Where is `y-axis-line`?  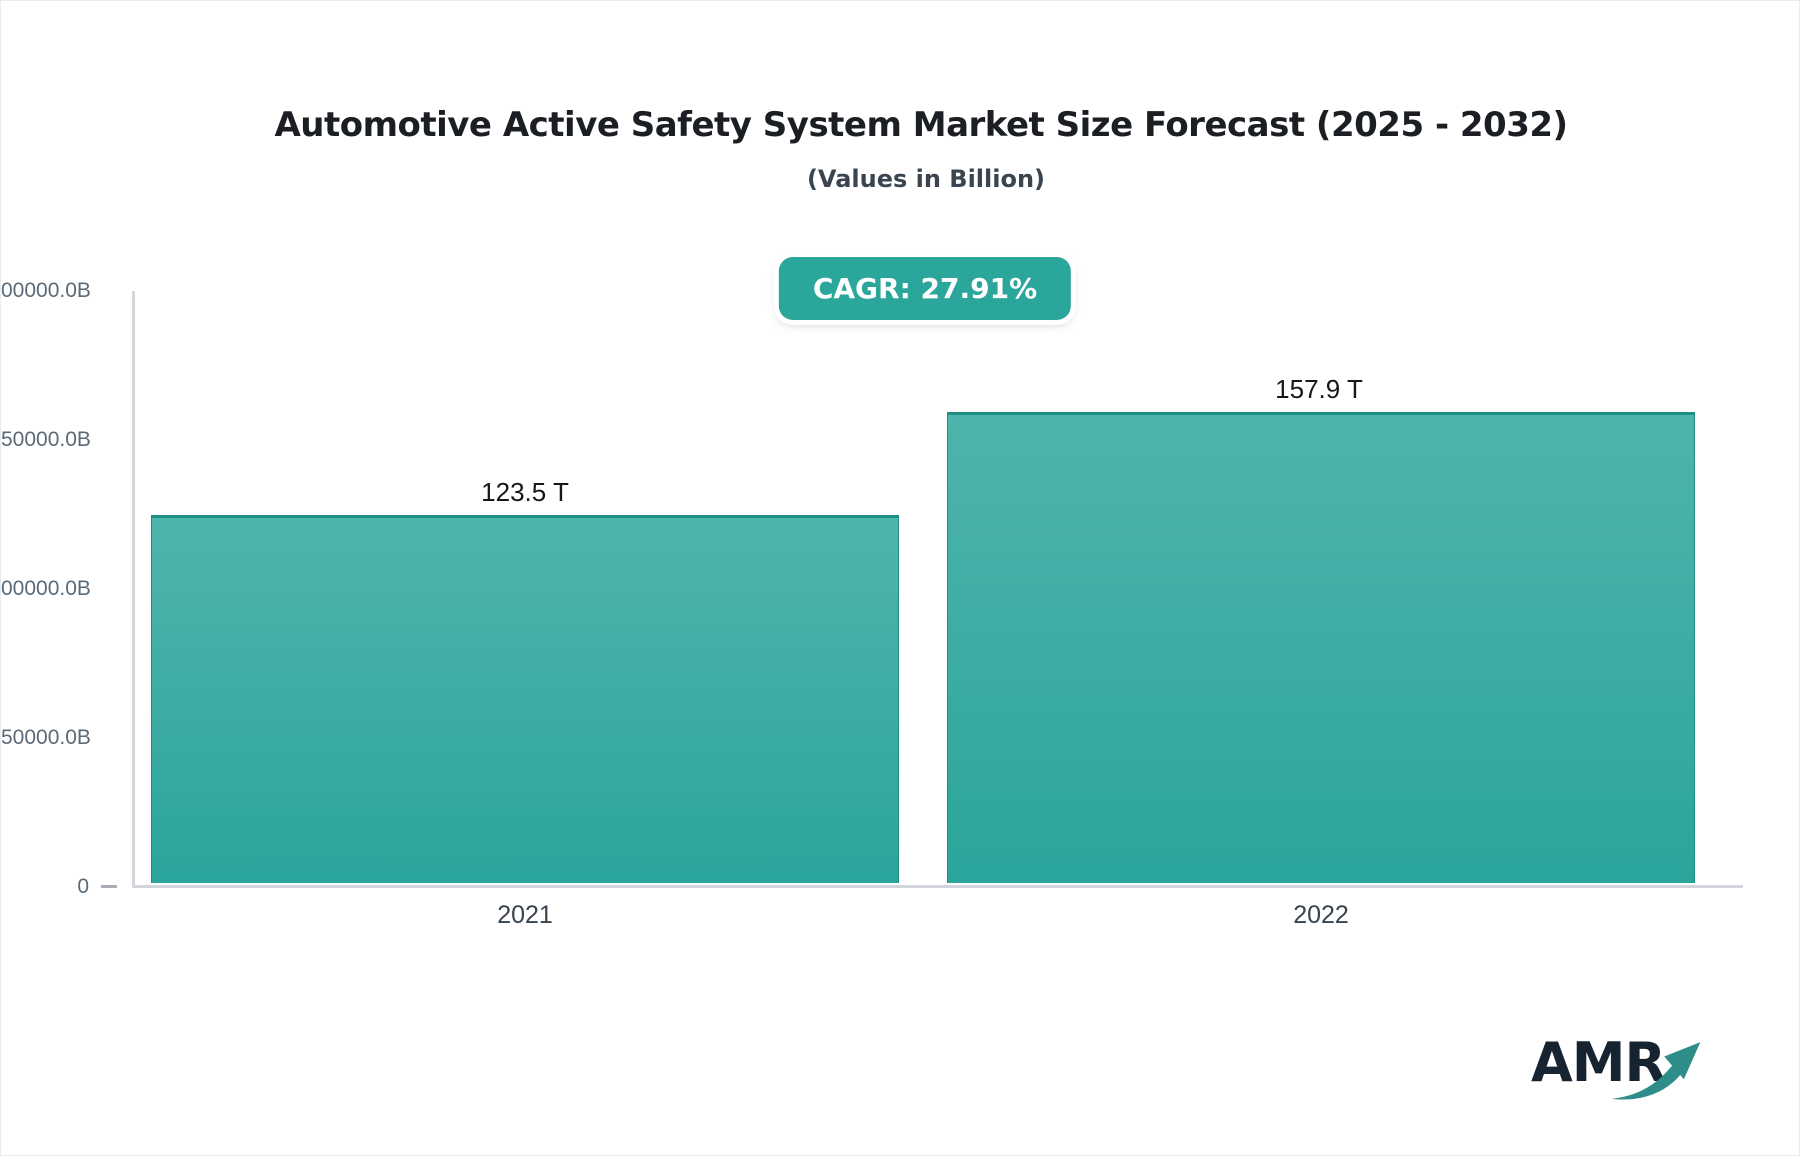
y-axis-line is located at coordinates (133, 588).